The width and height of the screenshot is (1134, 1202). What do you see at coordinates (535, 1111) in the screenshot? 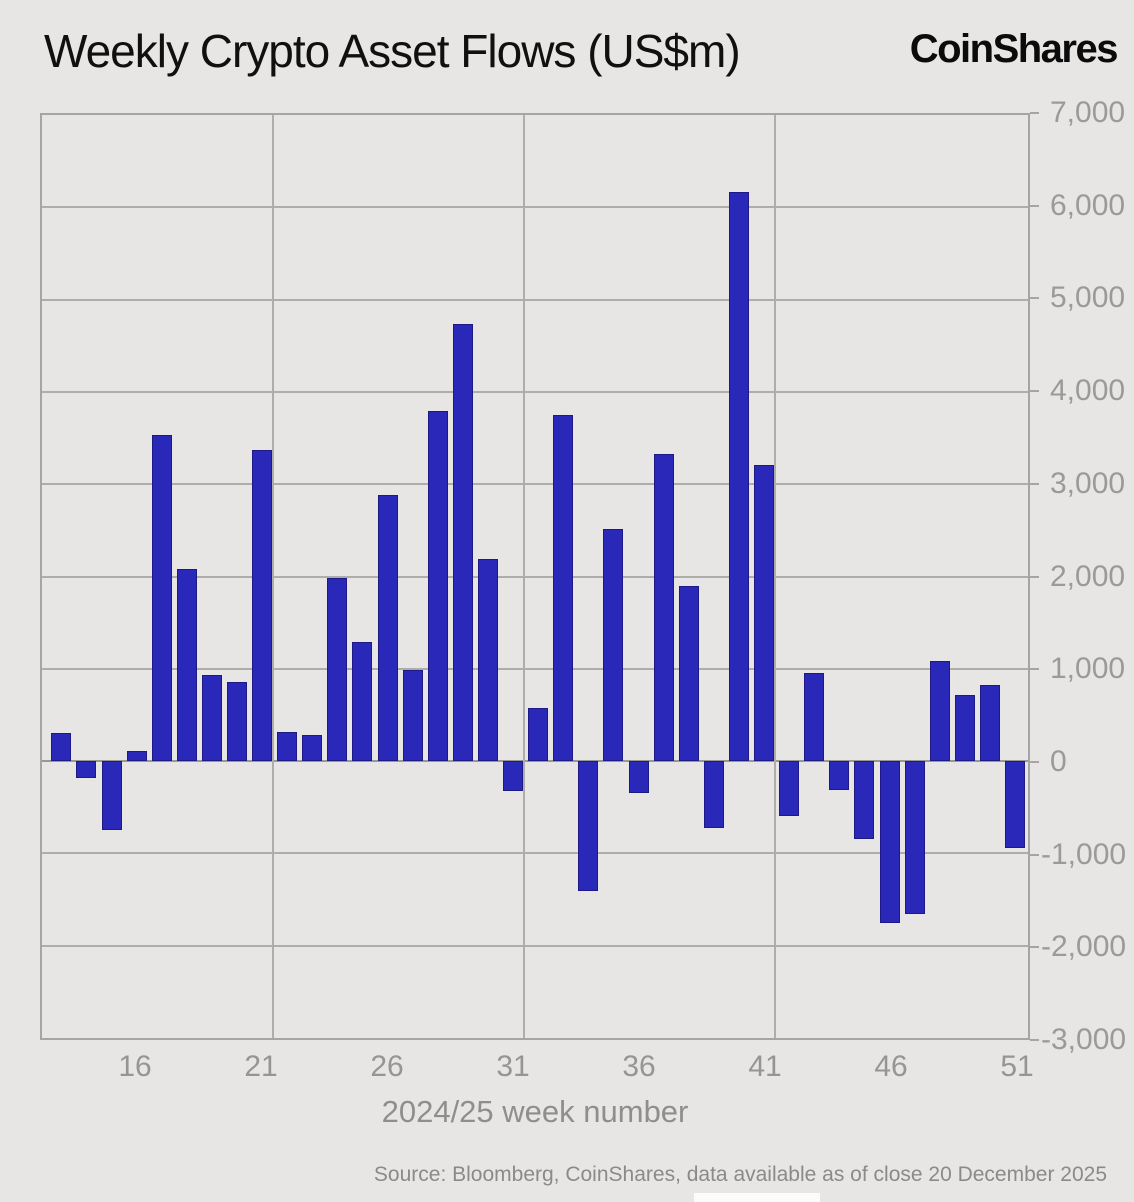
I see `x-axis-title: 2024/25 week number` at bounding box center [535, 1111].